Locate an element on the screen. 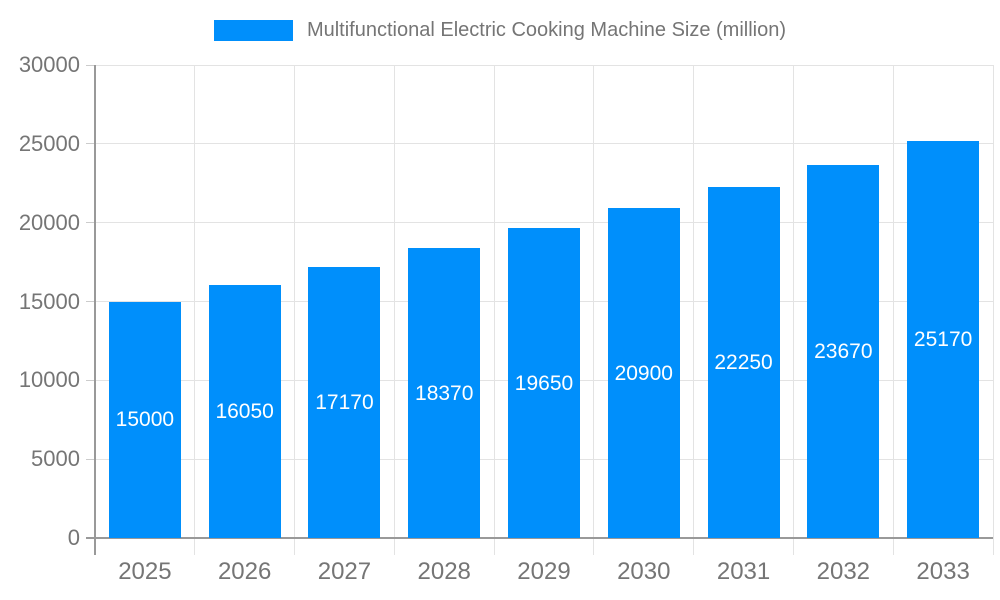 The width and height of the screenshot is (1000, 600). bar-value-label: 23670 is located at coordinates (843, 351).